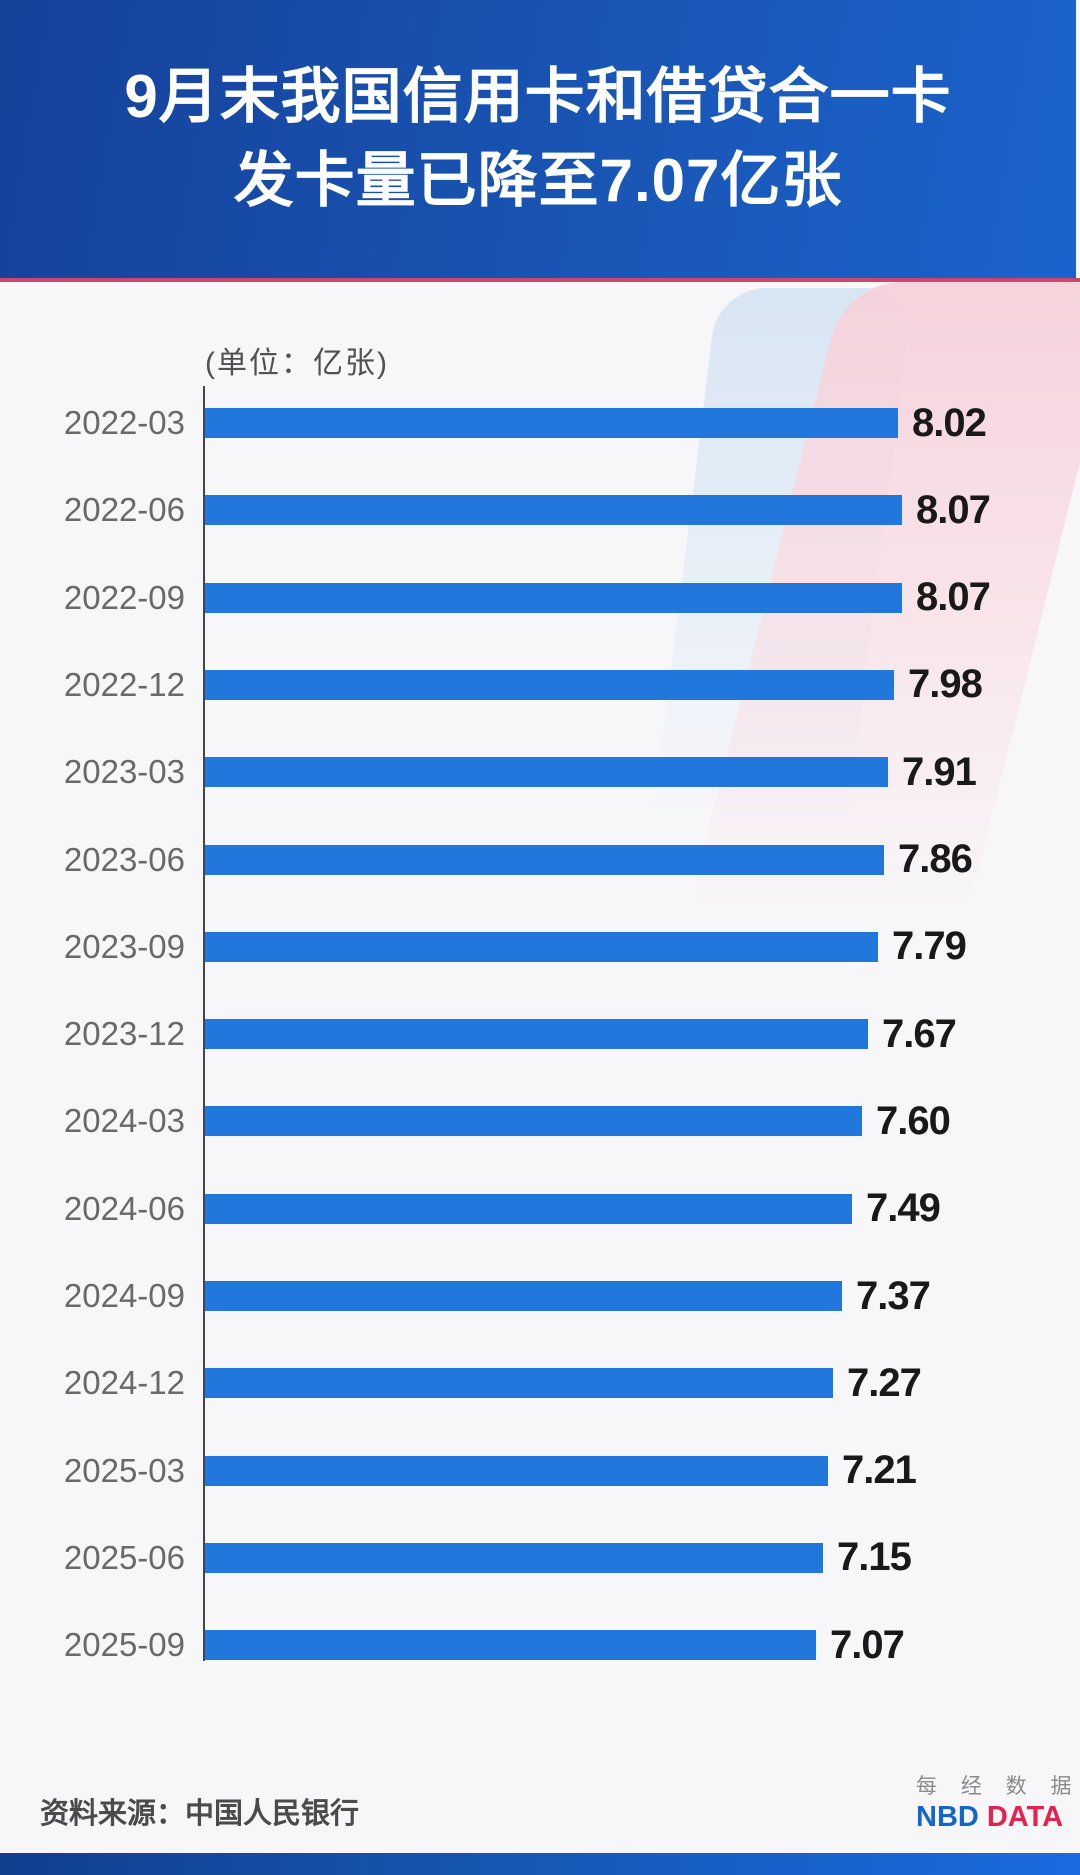 Image resolution: width=1080 pixels, height=1875 pixels. What do you see at coordinates (124, 684) in the screenshot?
I see `category-label: 2022-12` at bounding box center [124, 684].